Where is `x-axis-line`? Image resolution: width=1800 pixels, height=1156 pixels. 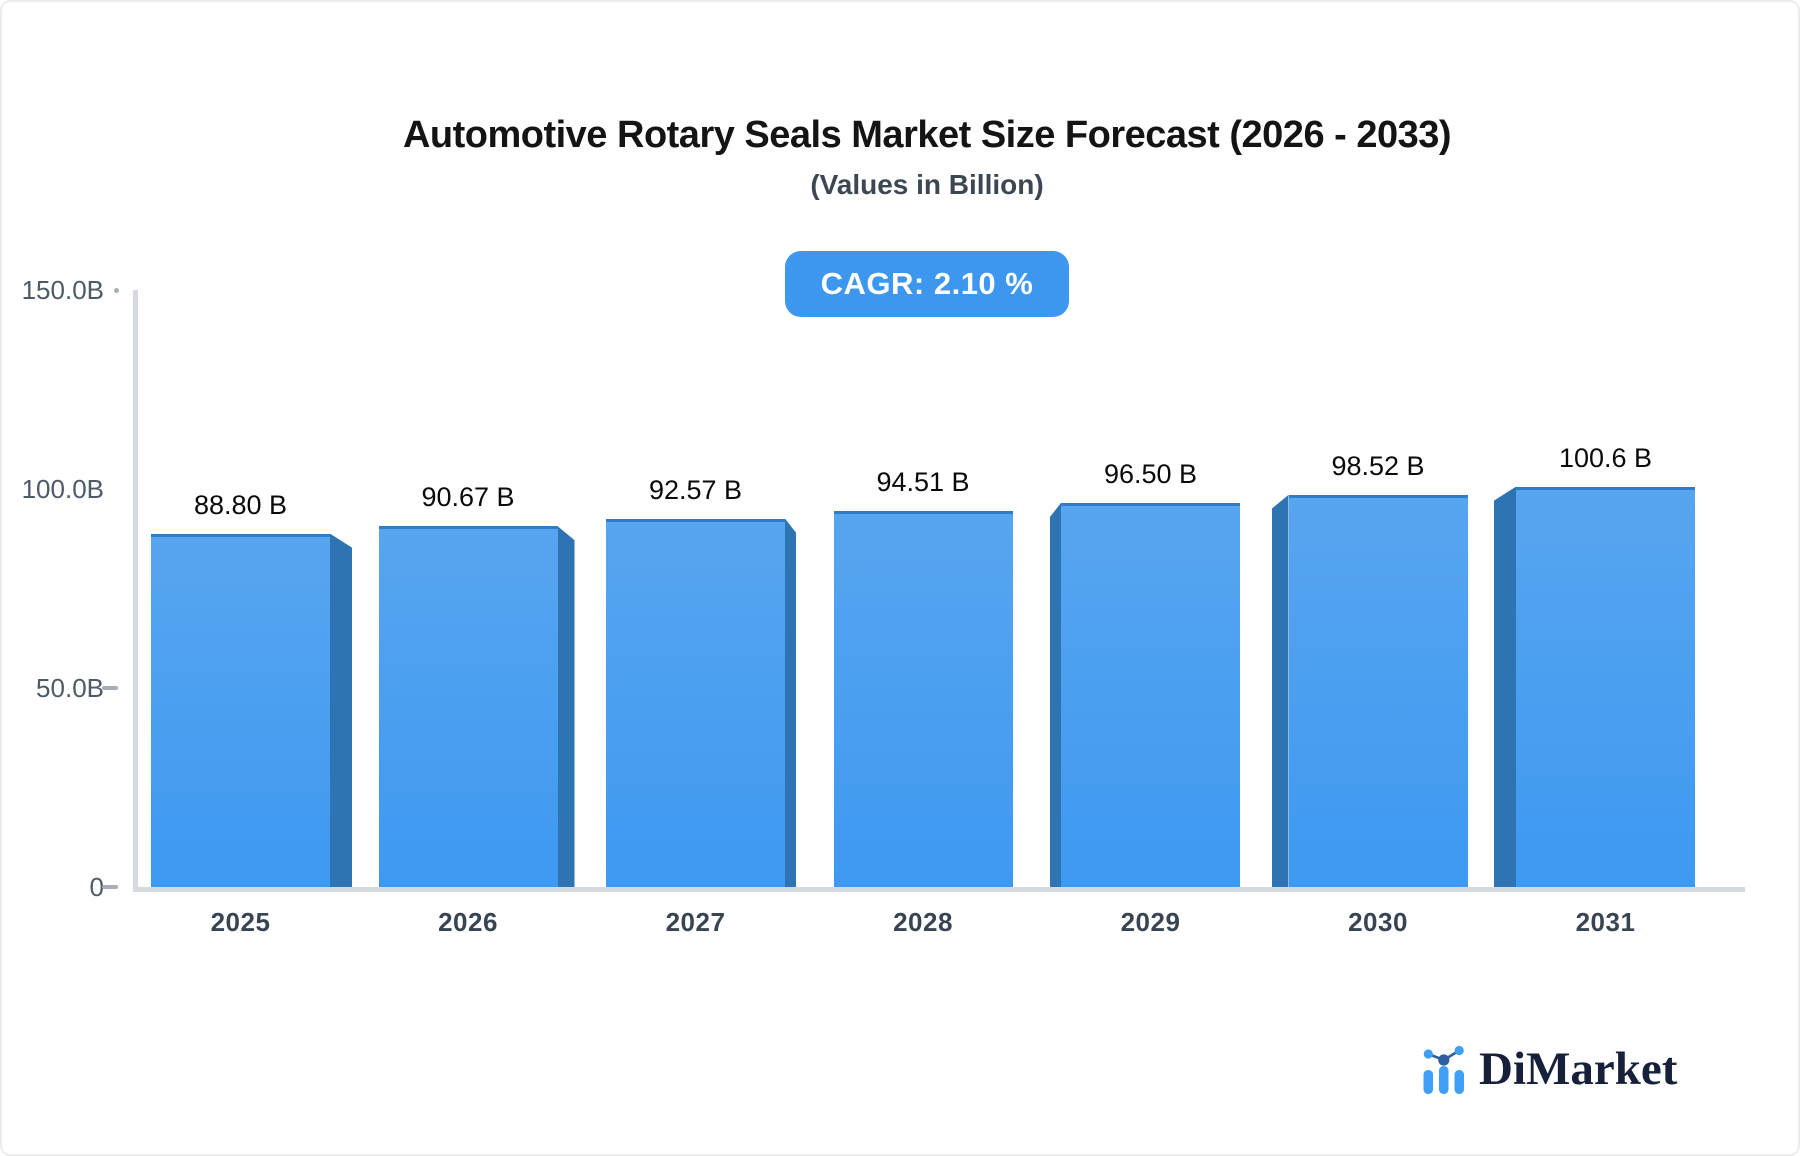
x-axis-line is located at coordinates (939, 889).